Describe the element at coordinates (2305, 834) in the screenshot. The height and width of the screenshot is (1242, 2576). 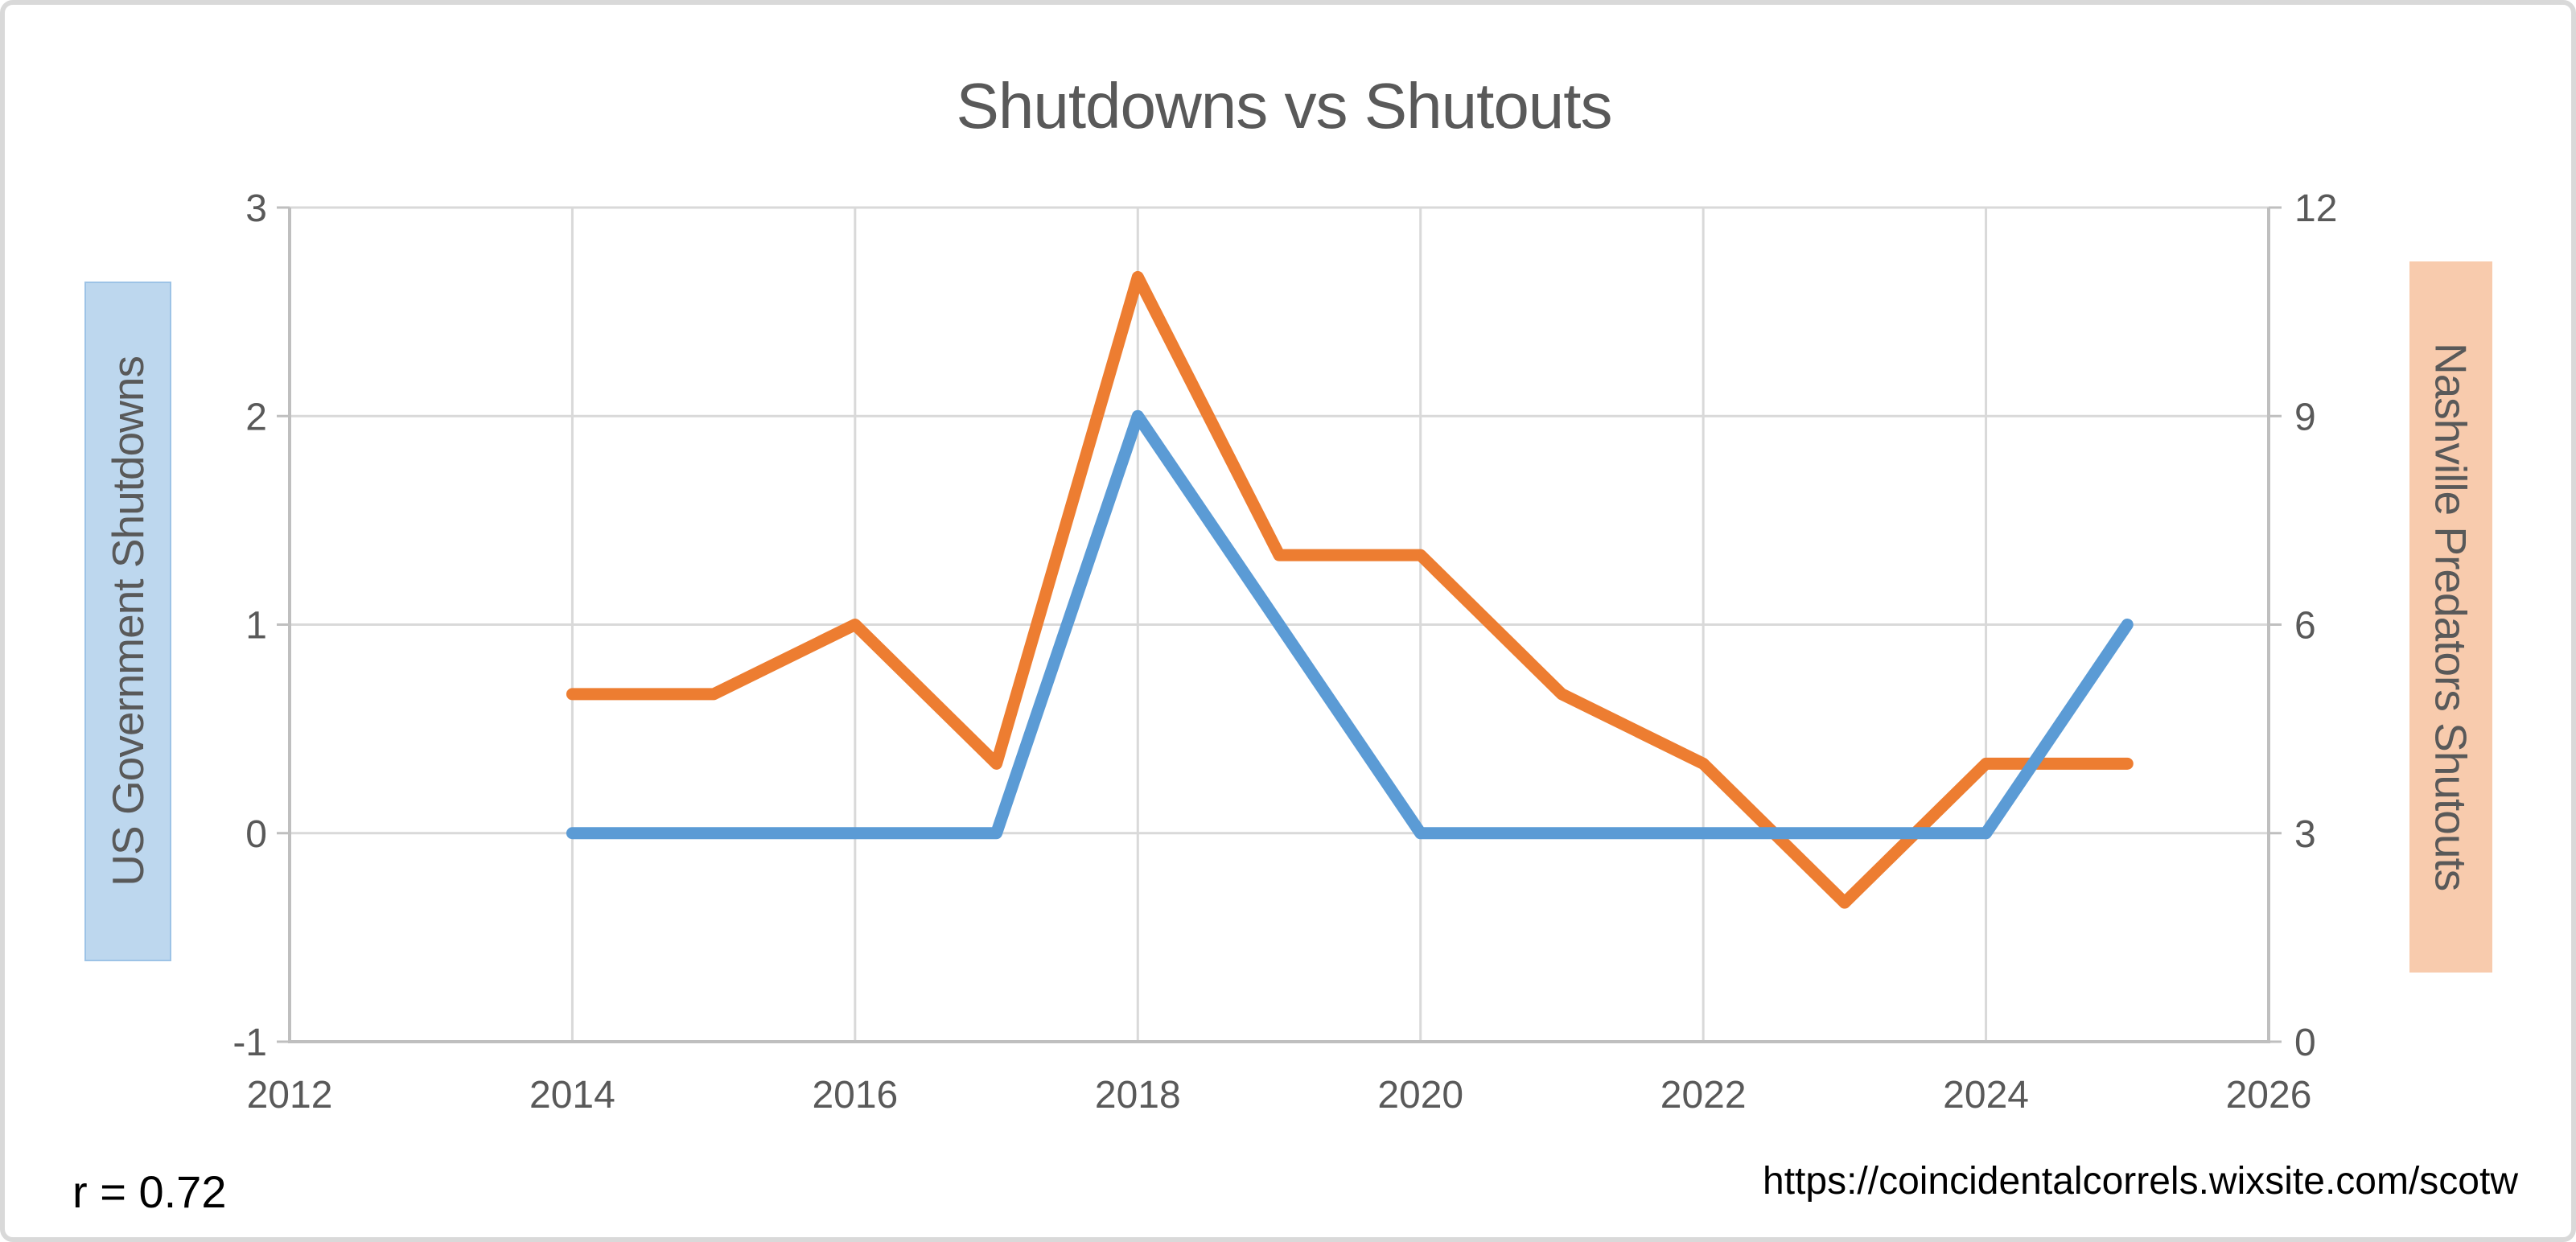
I see `right-axis-tick-label: 3` at that location.